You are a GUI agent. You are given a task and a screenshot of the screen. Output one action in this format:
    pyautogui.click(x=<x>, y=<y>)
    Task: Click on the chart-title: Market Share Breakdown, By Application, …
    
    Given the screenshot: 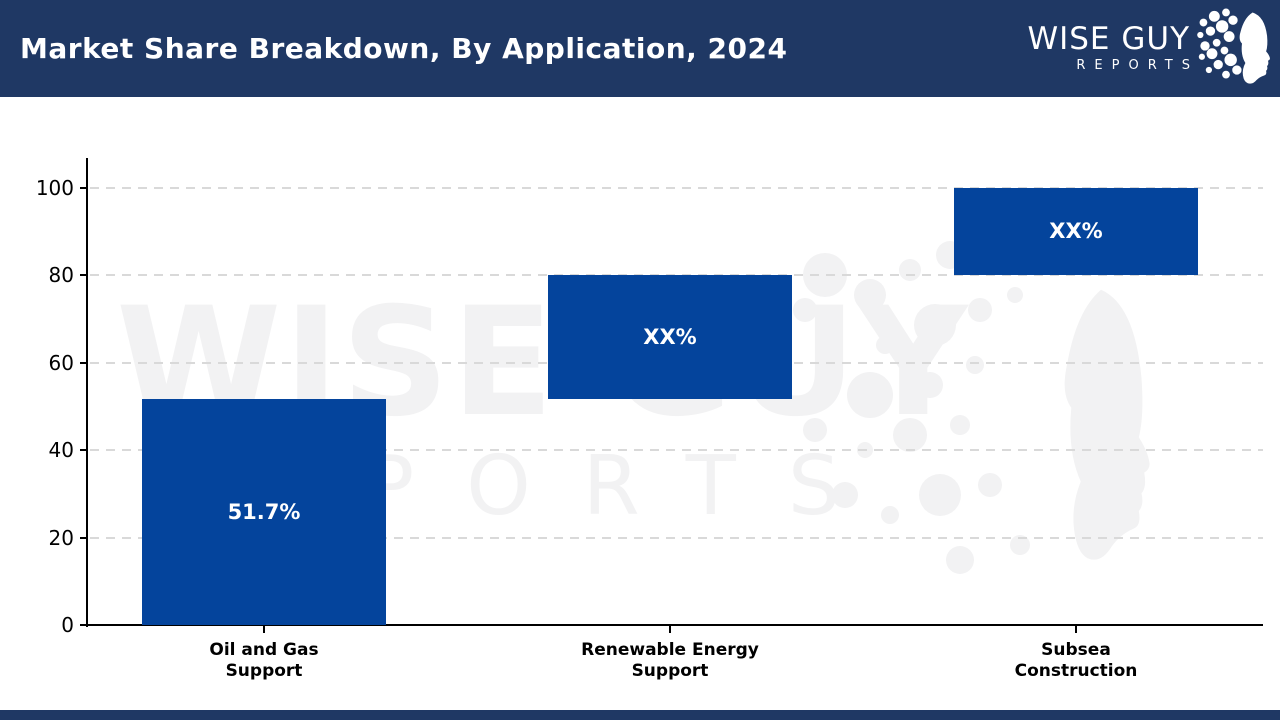 What is the action you would take?
    pyautogui.click(x=404, y=48)
    